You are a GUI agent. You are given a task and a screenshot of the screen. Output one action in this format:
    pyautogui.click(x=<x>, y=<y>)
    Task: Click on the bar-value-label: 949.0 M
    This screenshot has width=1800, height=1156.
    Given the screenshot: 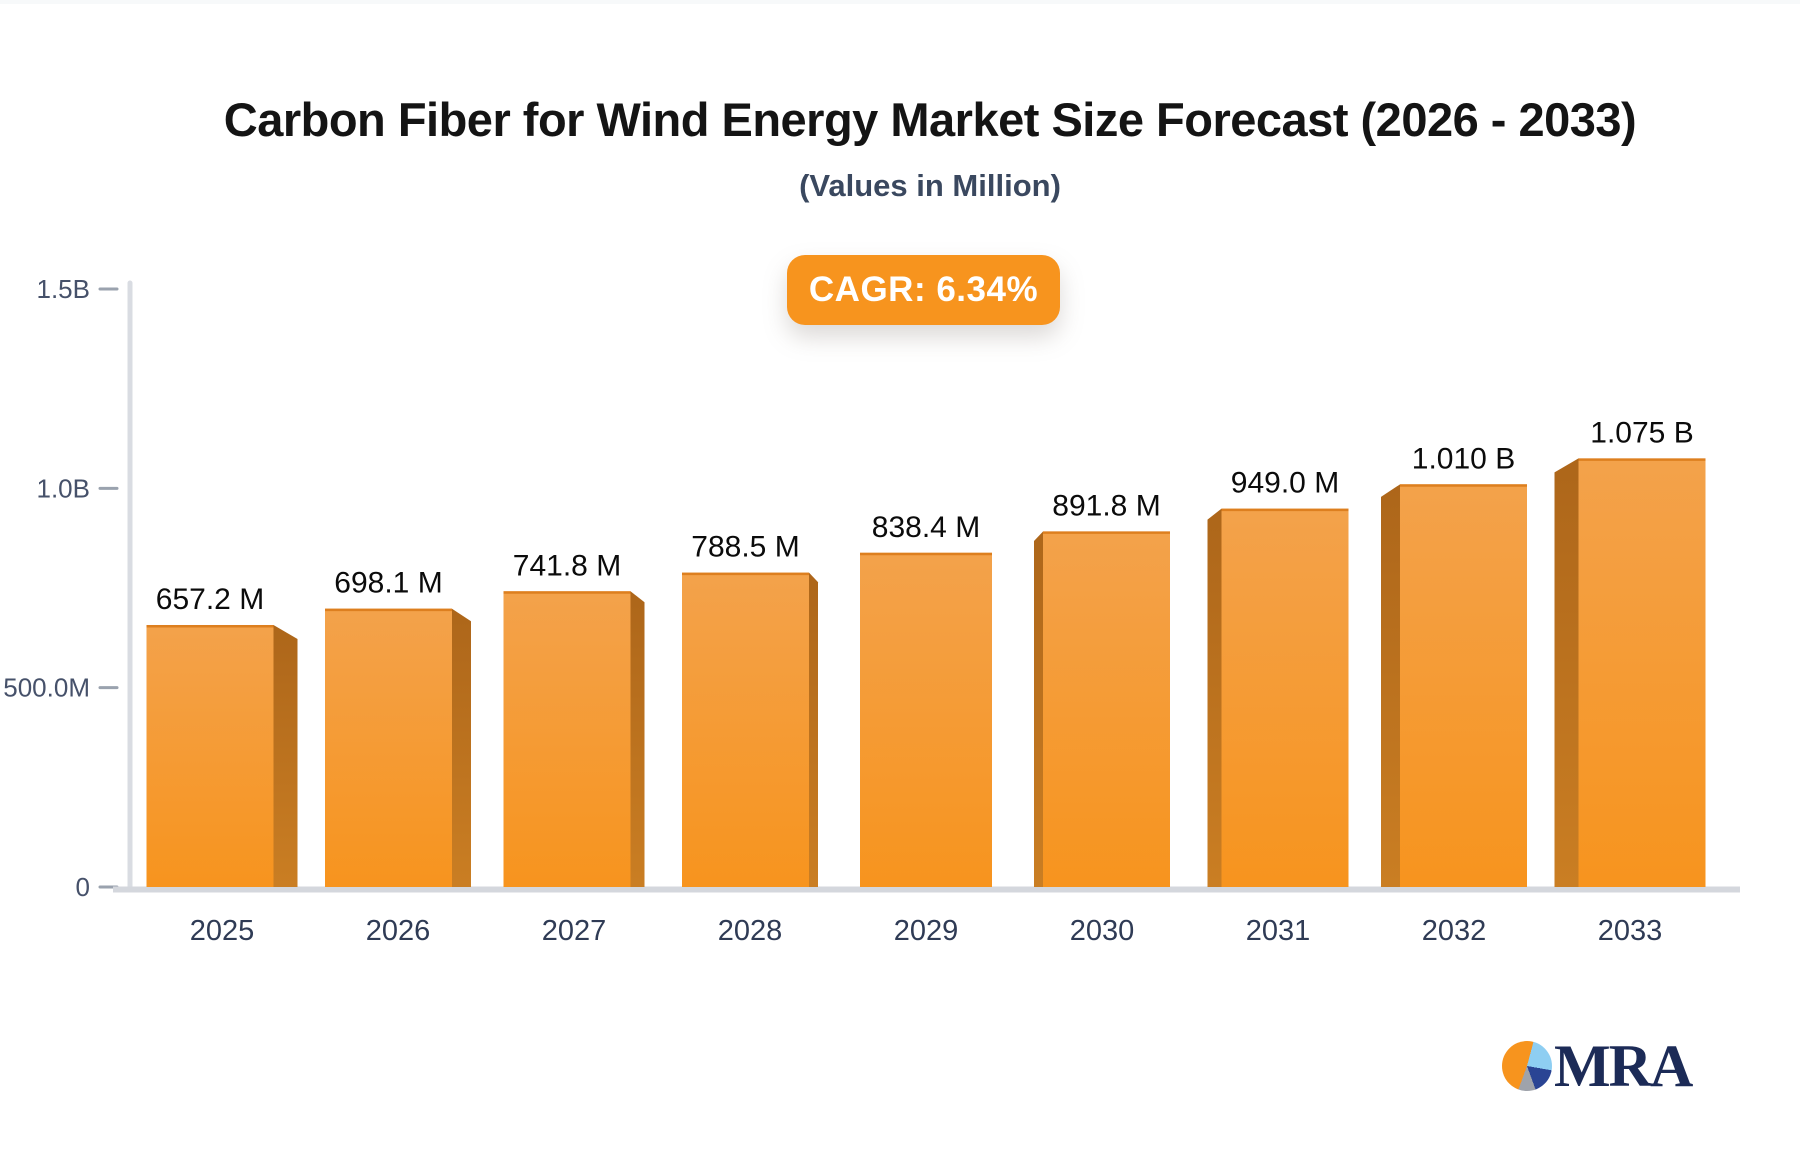 What is the action you would take?
    pyautogui.click(x=1285, y=483)
    